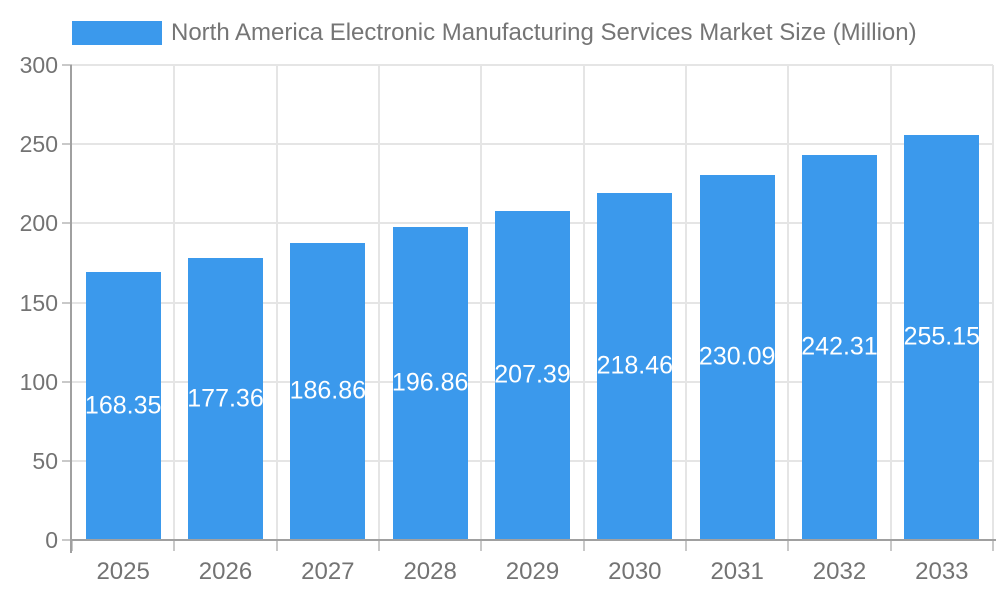  Describe the element at coordinates (38, 65) in the screenshot. I see `y-tick-label-300: 300` at that location.